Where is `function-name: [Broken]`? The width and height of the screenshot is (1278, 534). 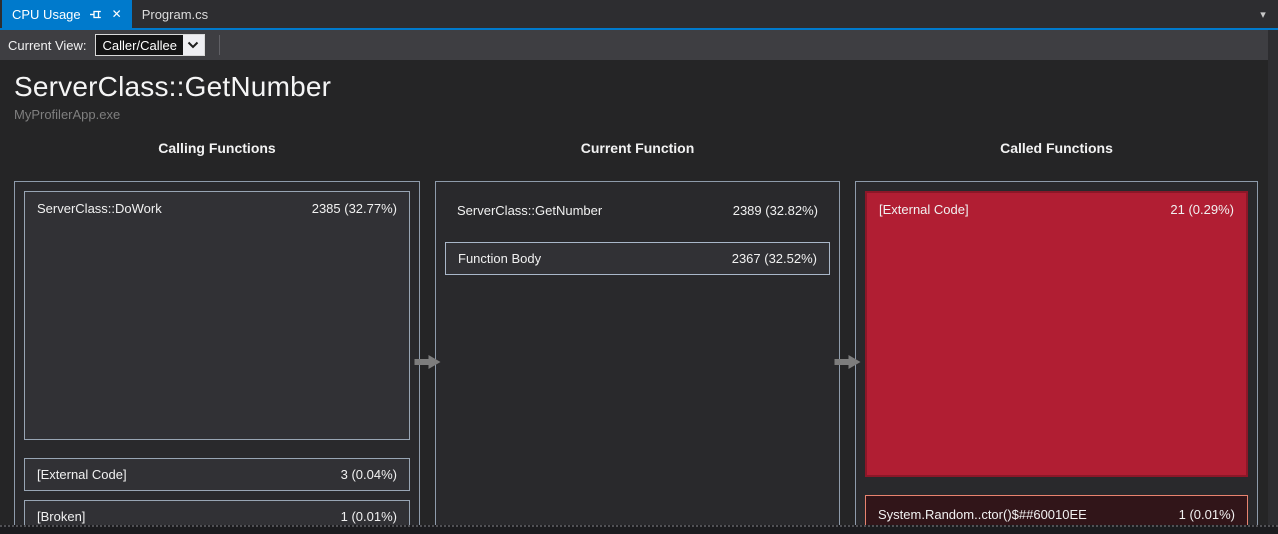
function-name: [Broken] is located at coordinates (61, 516).